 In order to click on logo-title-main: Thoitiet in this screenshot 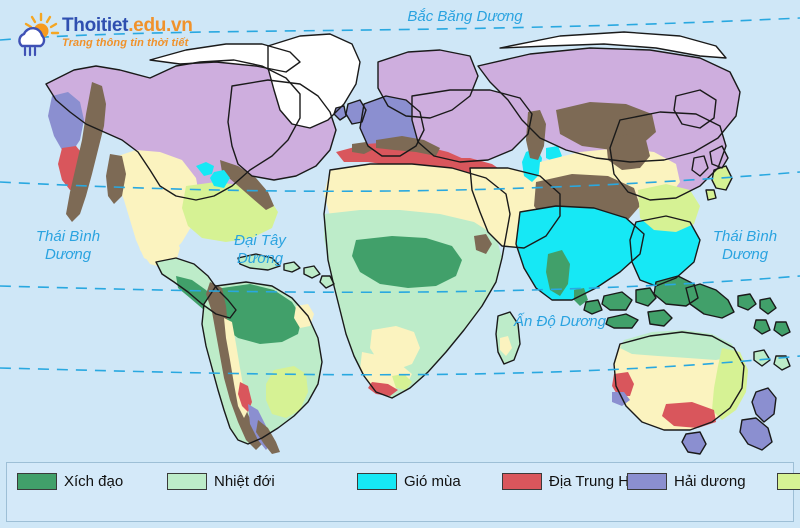, I will do `click(95, 25)`.